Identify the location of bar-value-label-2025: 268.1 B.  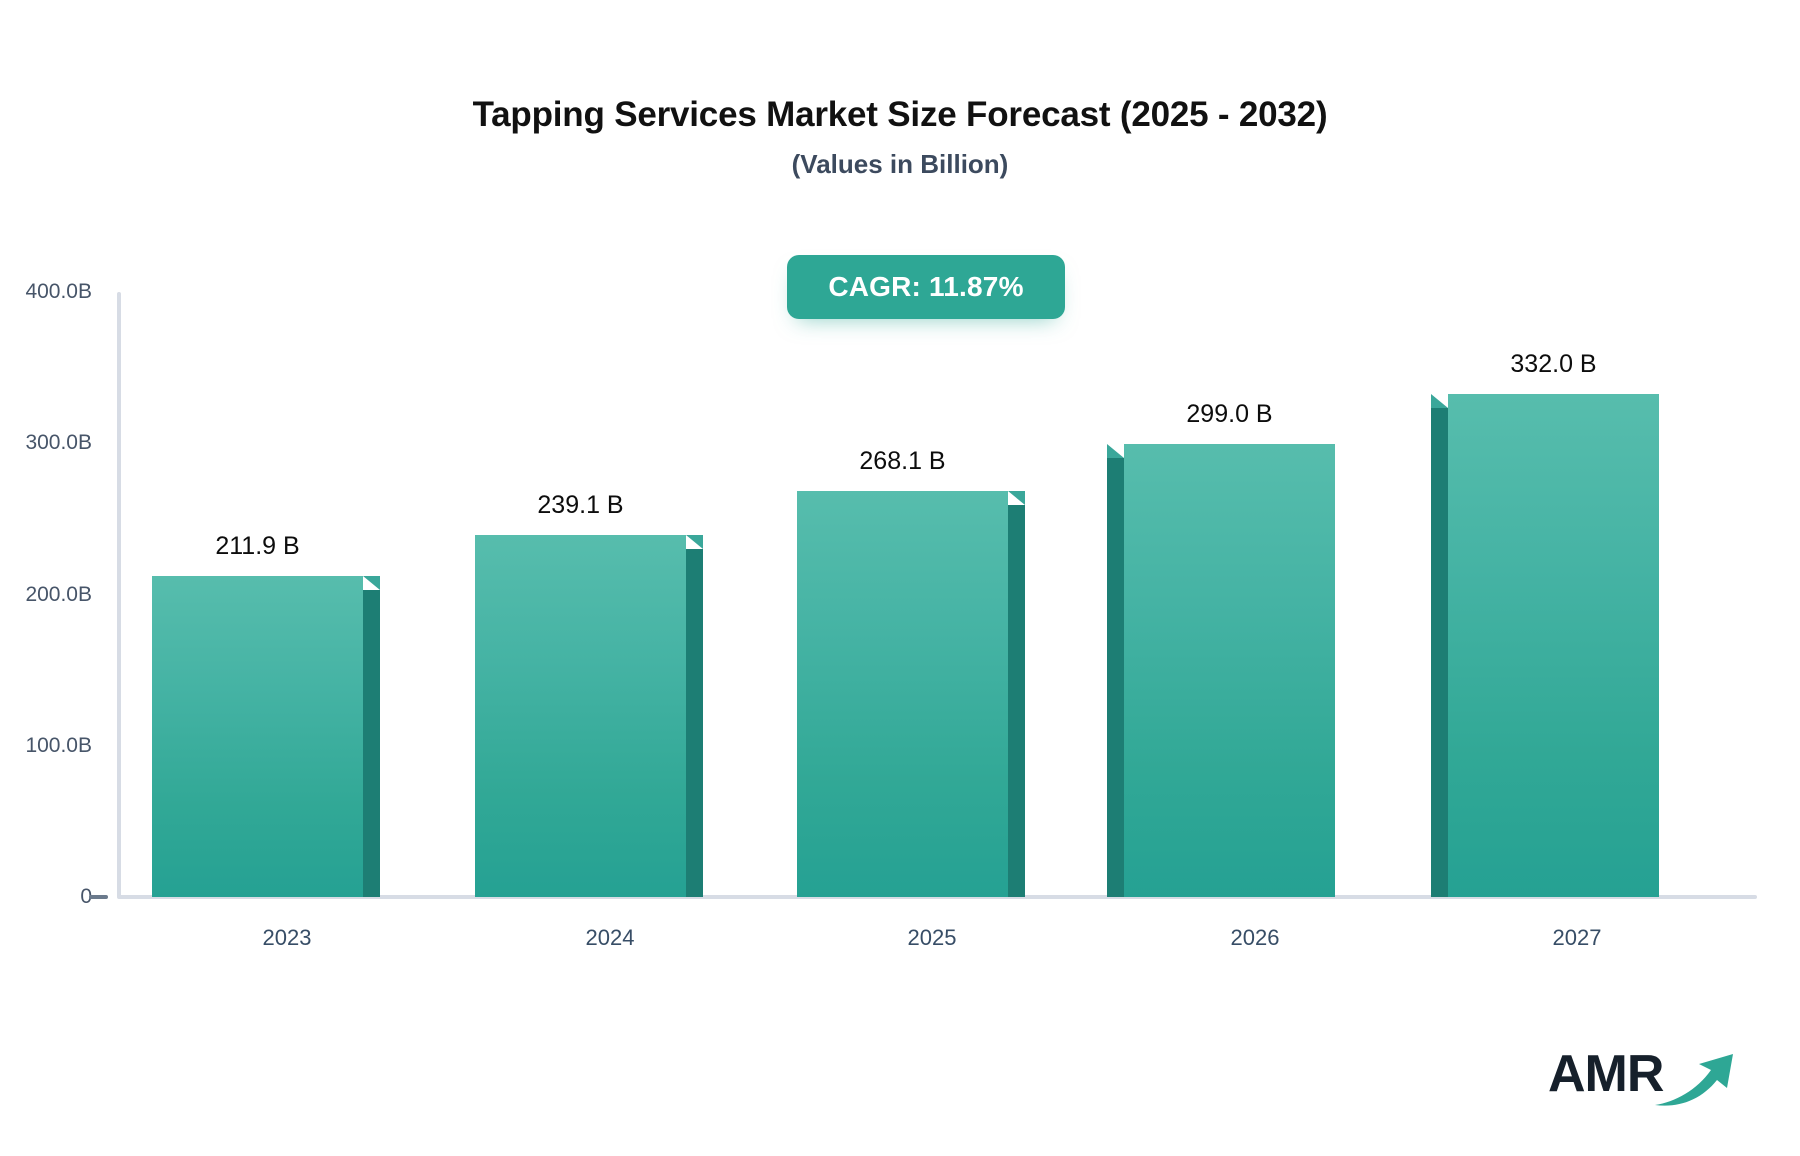
(902, 461).